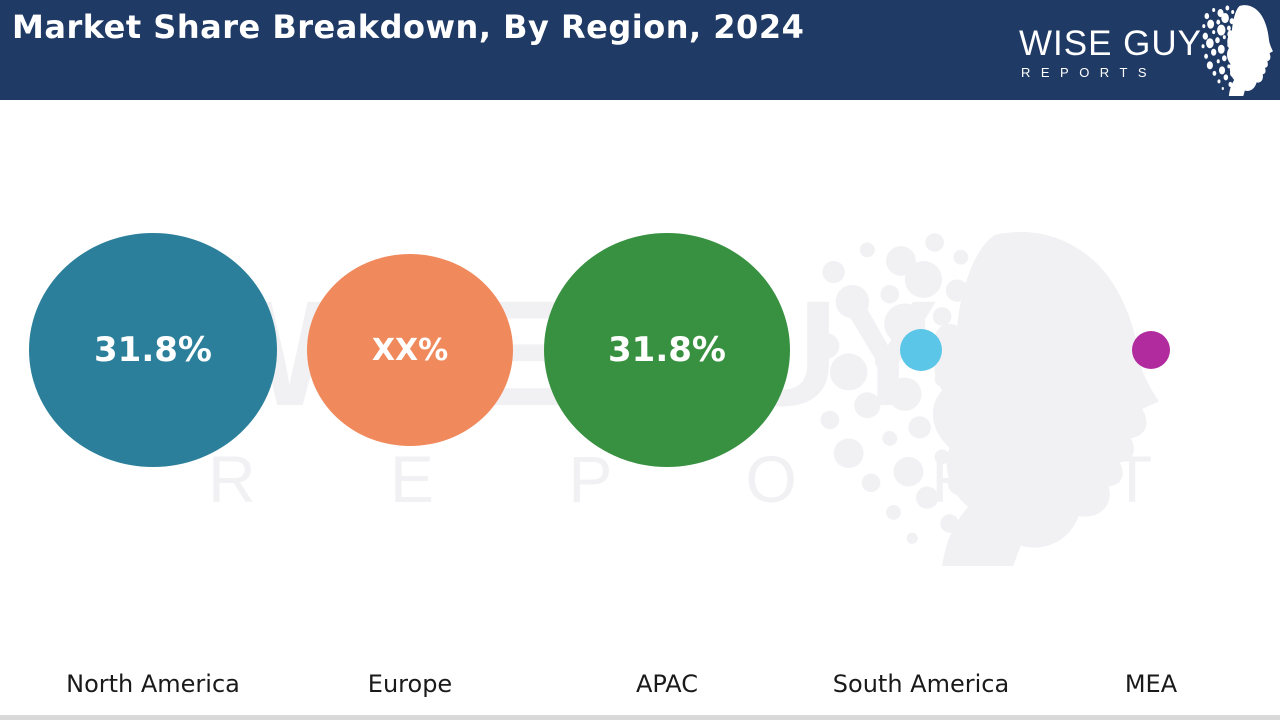  I want to click on page-title: Market Share Breakdown, By Region, 2024, so click(408, 27).